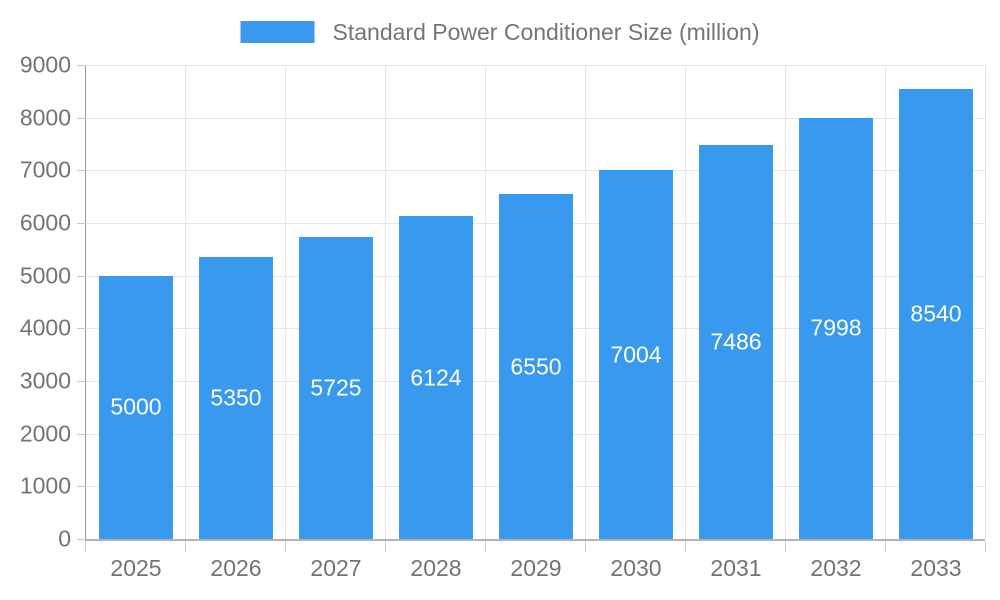  I want to click on bar-value-label: 5000, so click(136, 406).